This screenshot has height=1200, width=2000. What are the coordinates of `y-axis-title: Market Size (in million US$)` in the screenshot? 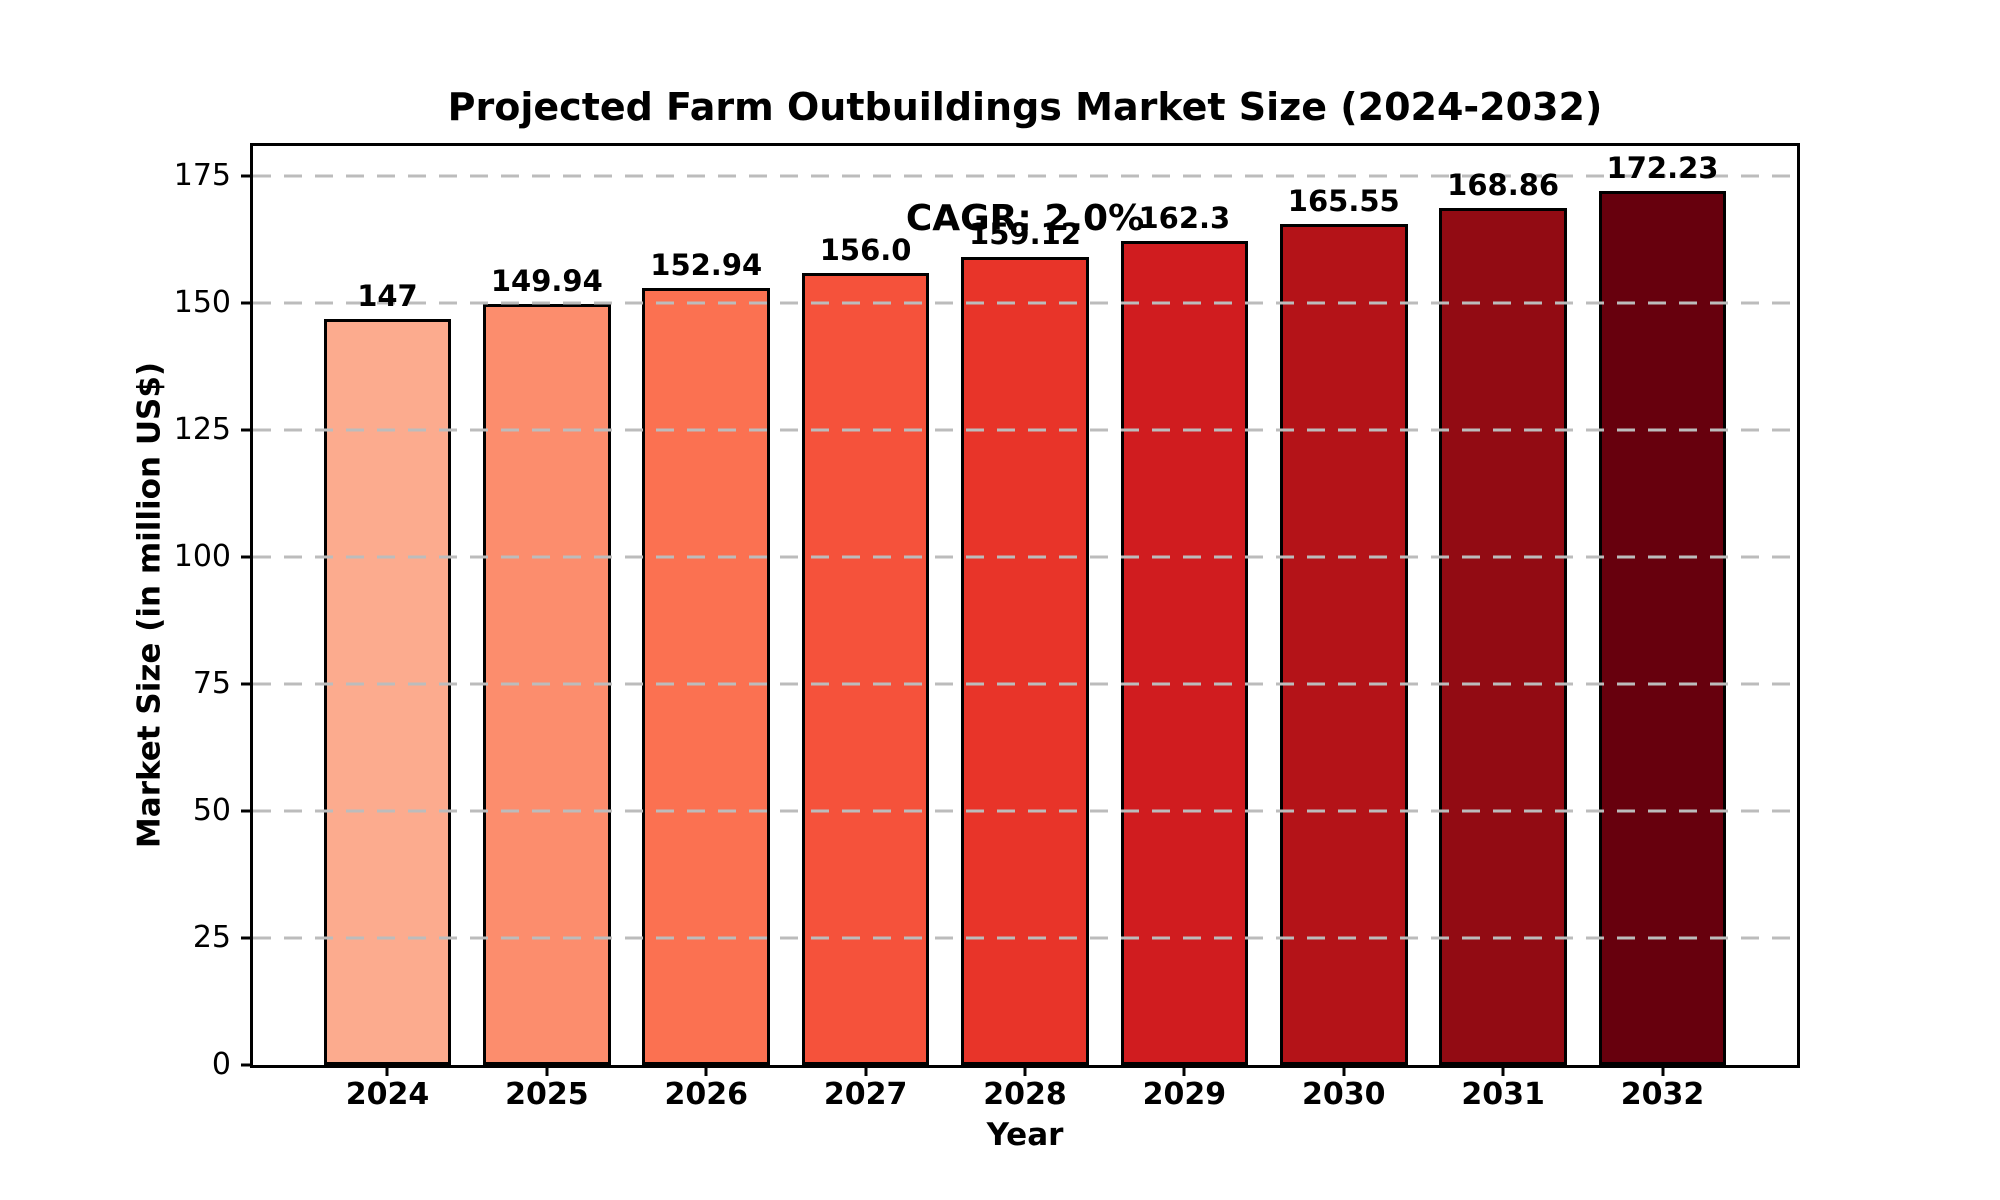 It's located at (149, 605).